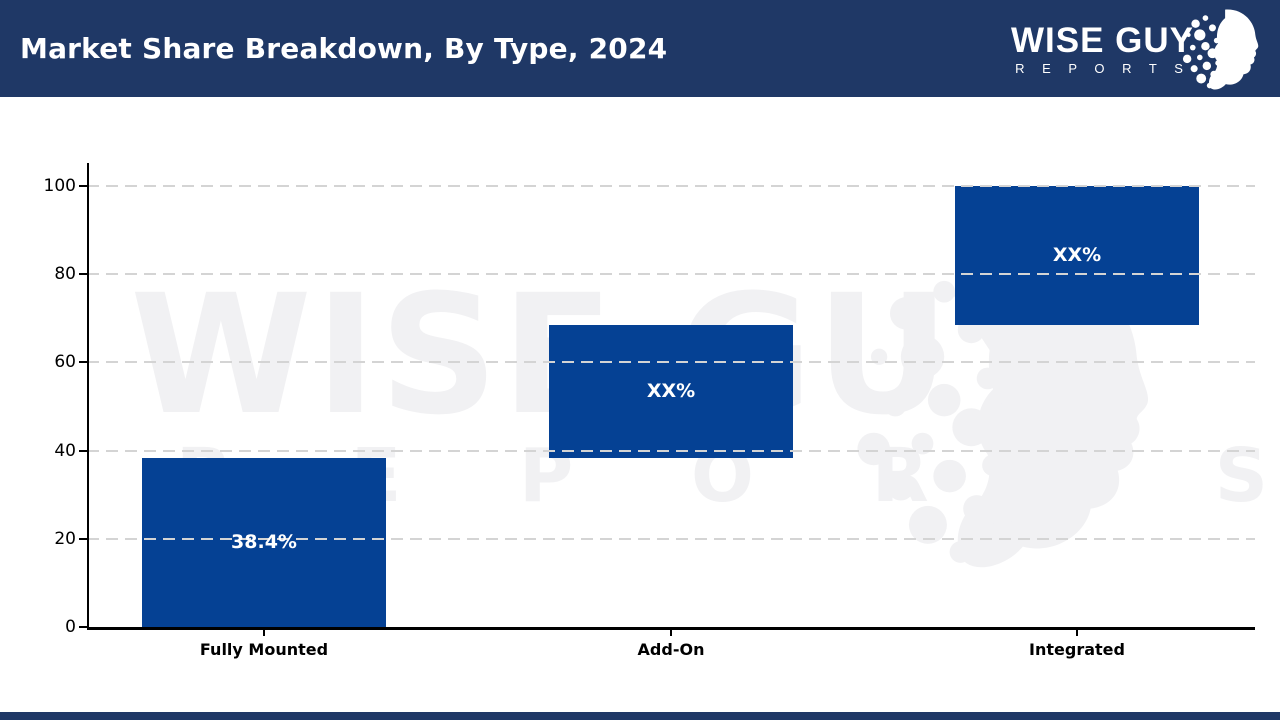  I want to click on chart-title: Market Share Breakdown, By Type, 2024, so click(344, 48).